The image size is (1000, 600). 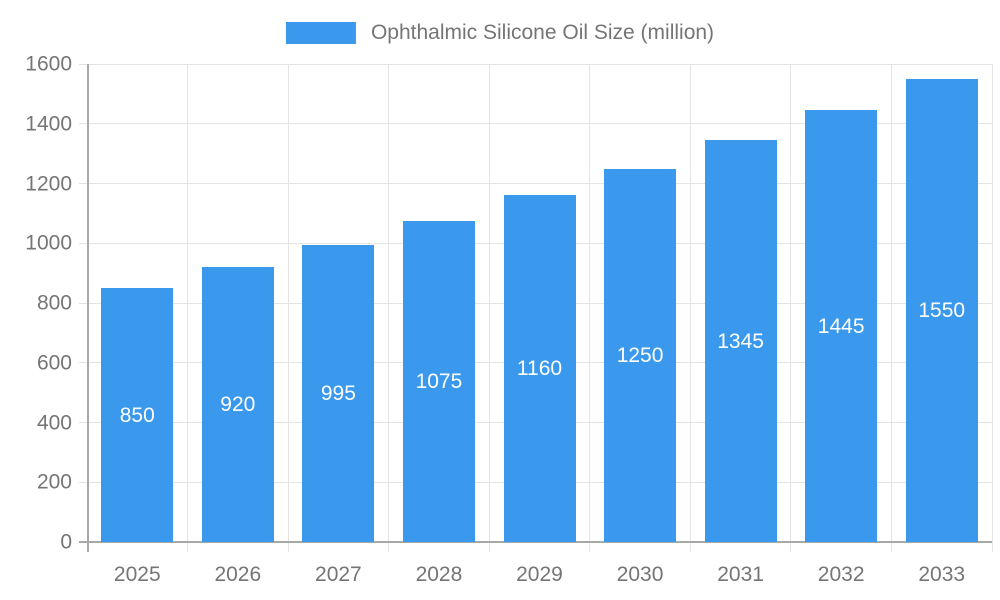 What do you see at coordinates (535, 542) in the screenshot?
I see `x-axis-line` at bounding box center [535, 542].